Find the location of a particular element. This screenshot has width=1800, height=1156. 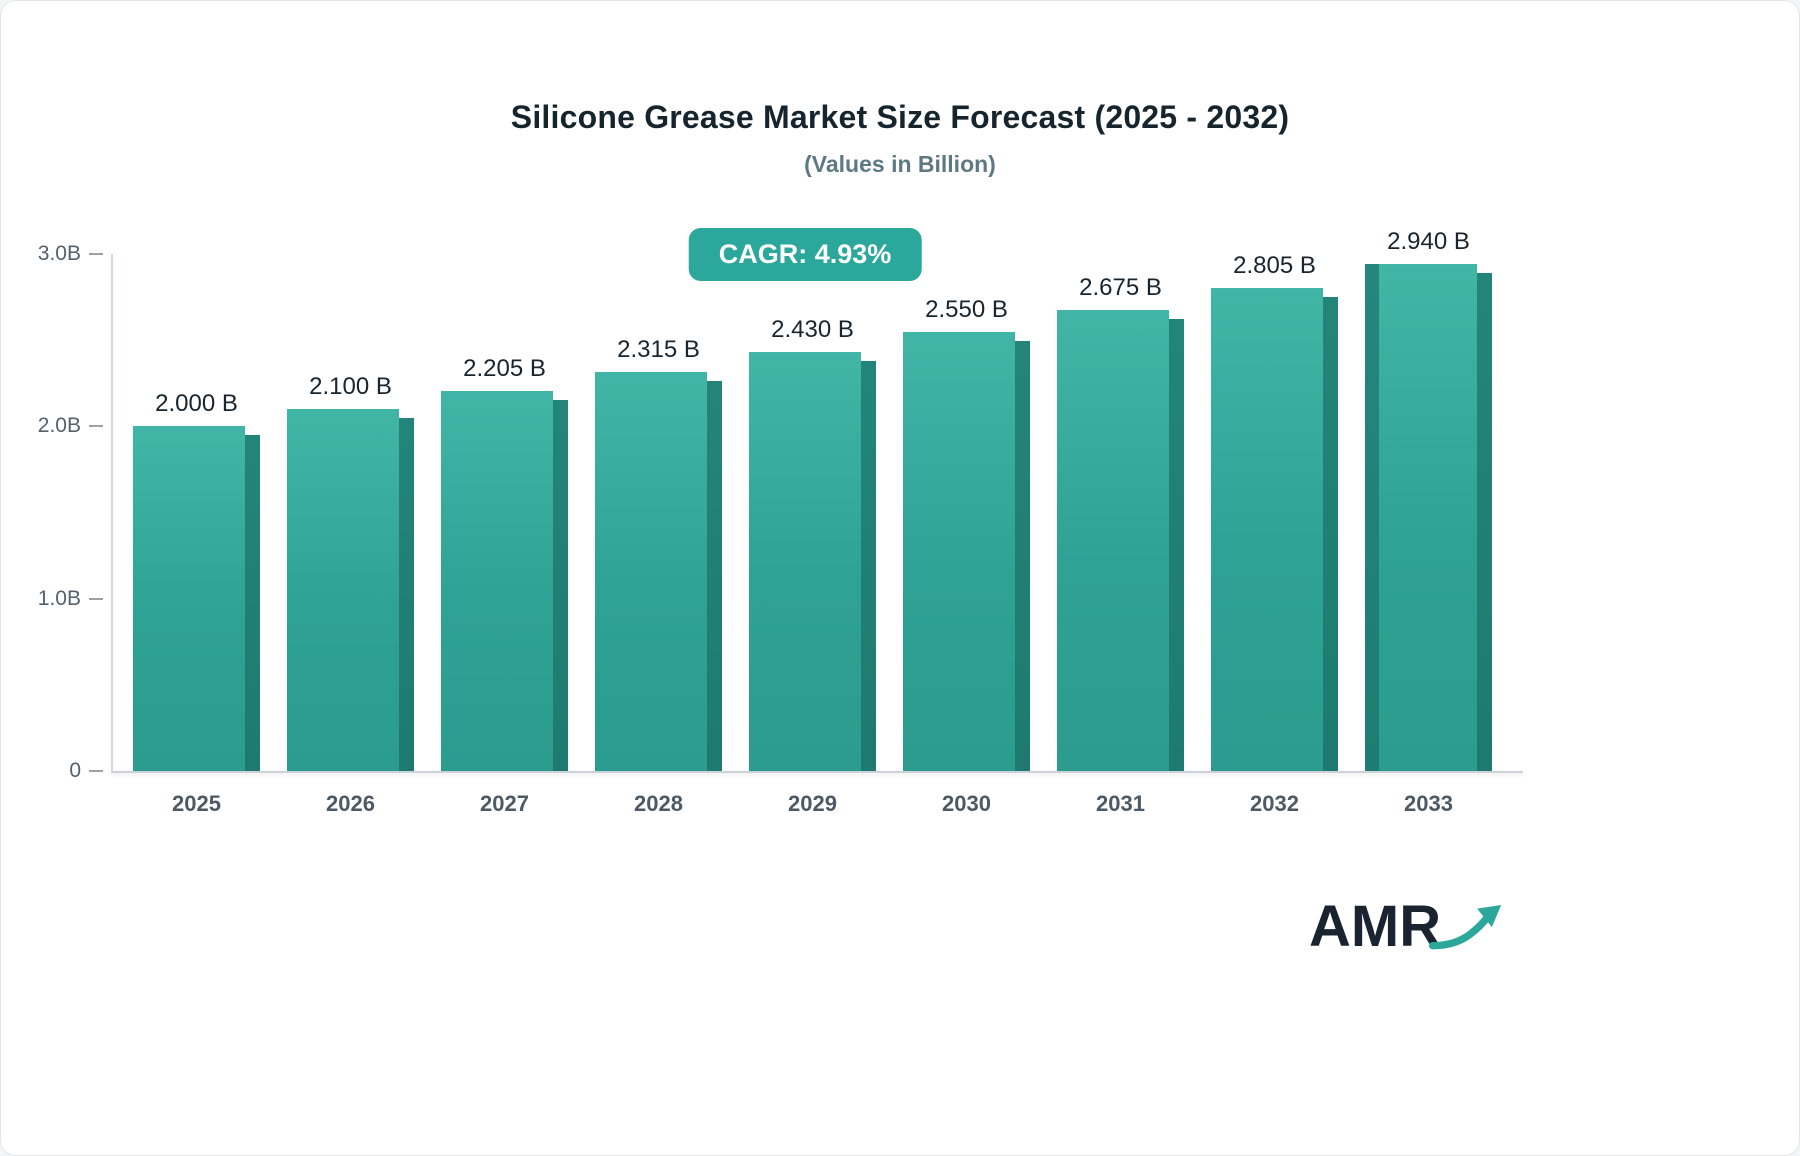

amr-logo: AMR is located at coordinates (1405, 926).